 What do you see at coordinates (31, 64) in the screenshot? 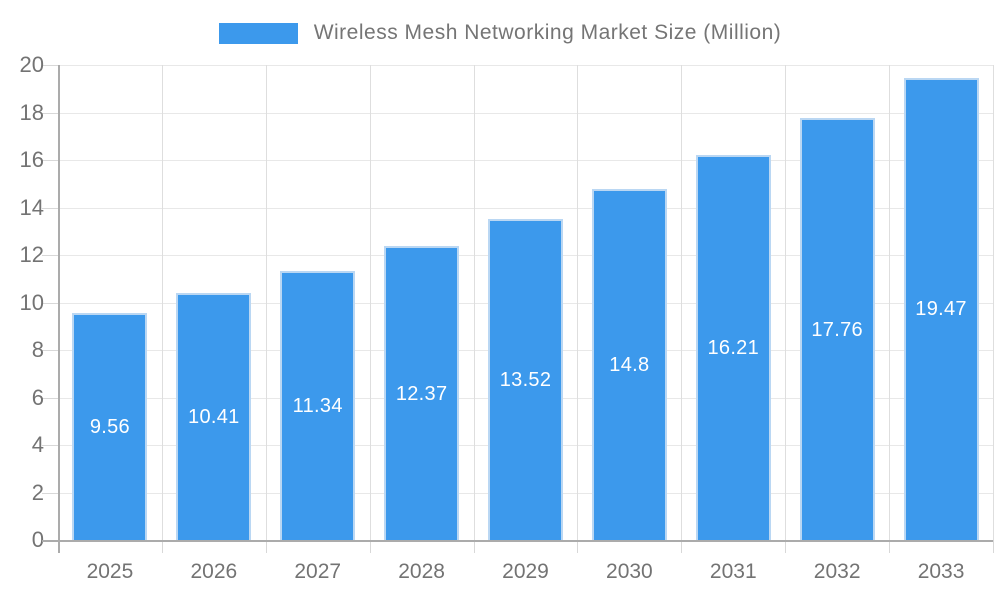
I see `y-tick-label: 20` at bounding box center [31, 64].